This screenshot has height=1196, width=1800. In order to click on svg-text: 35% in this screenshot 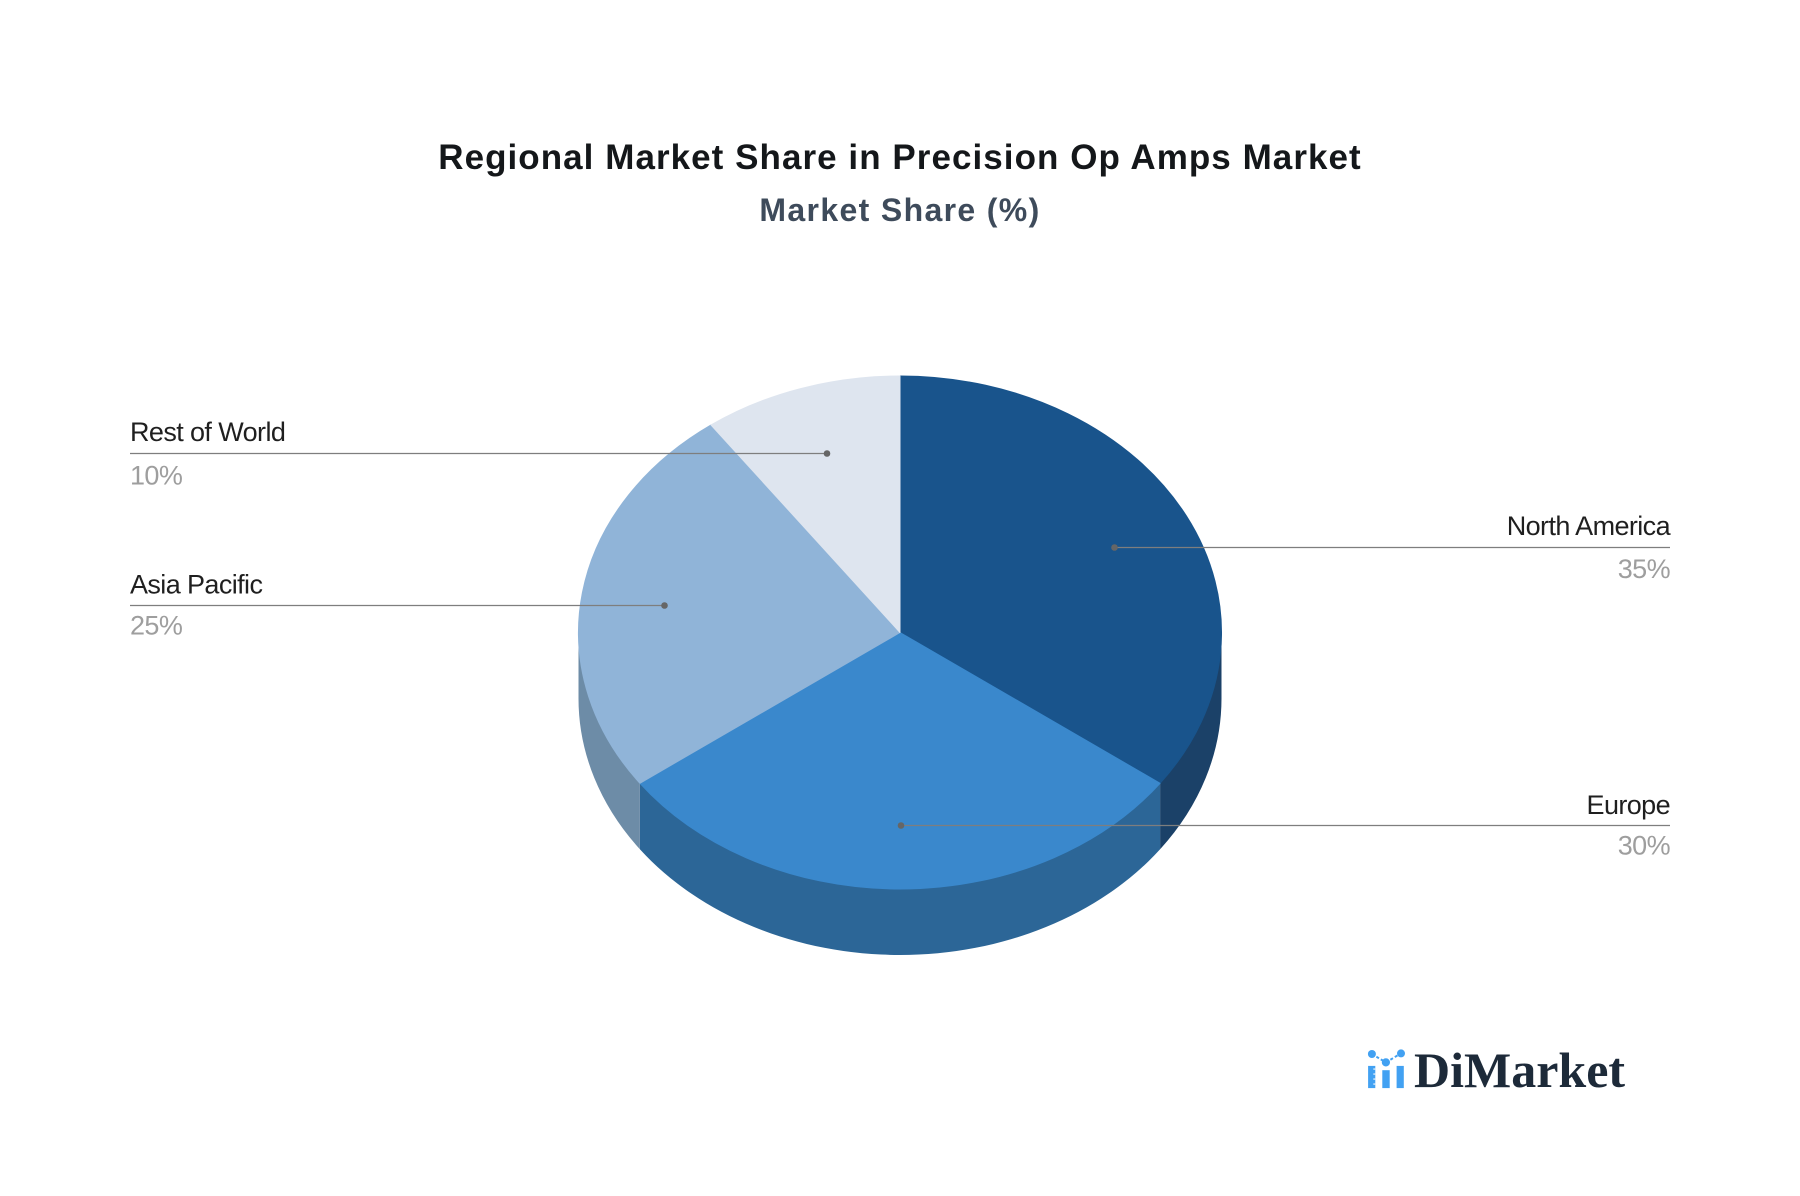, I will do `click(1644, 569)`.